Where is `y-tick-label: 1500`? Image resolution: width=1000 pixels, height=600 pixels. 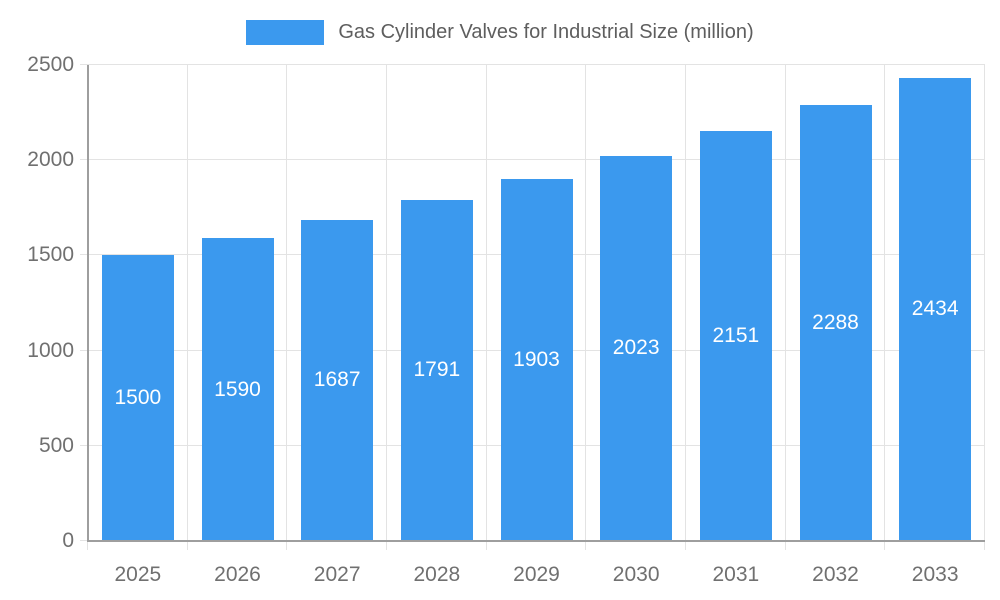
y-tick-label: 1500 is located at coordinates (50, 255).